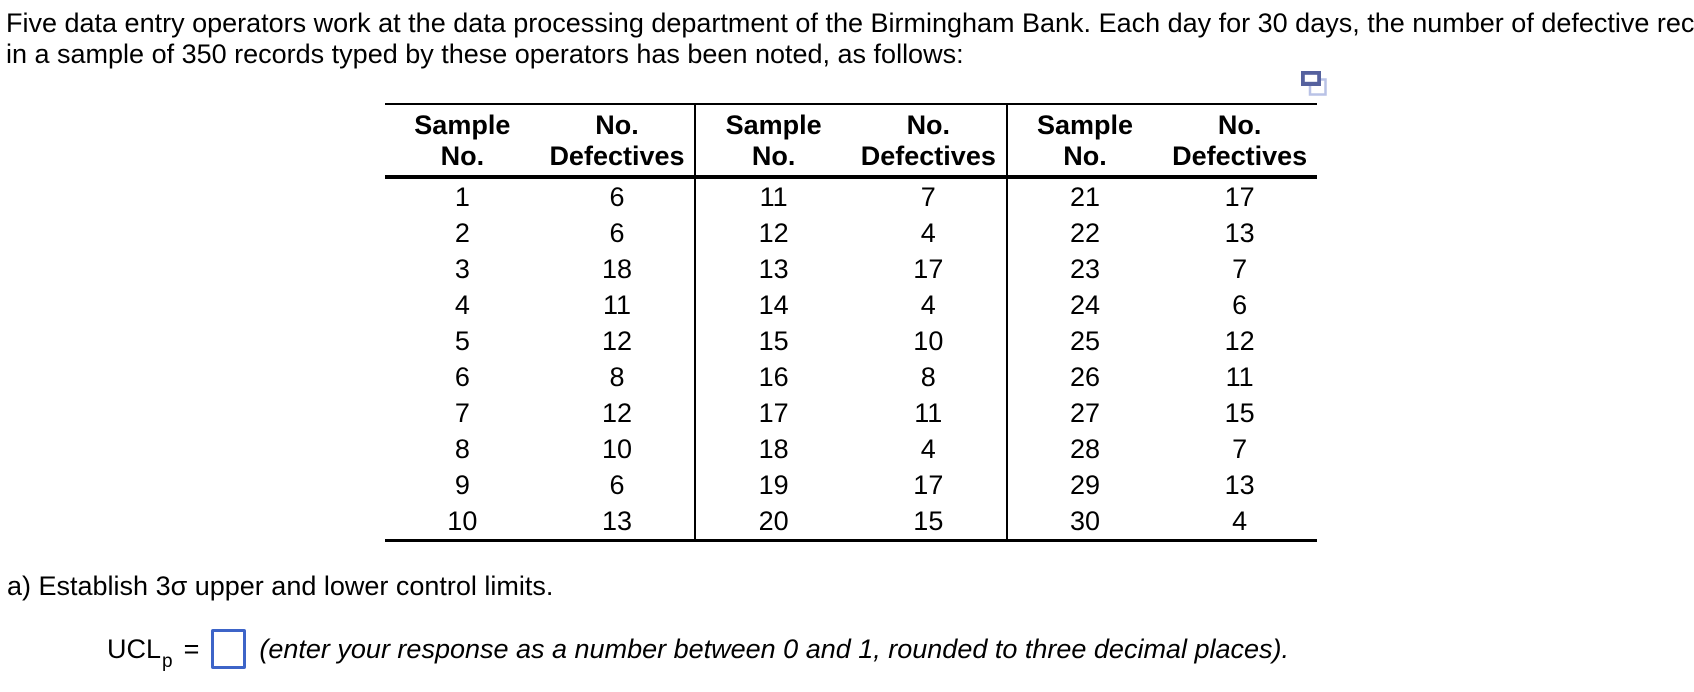 The height and width of the screenshot is (692, 1694). I want to click on sample-no-cell: 12, so click(773, 232).